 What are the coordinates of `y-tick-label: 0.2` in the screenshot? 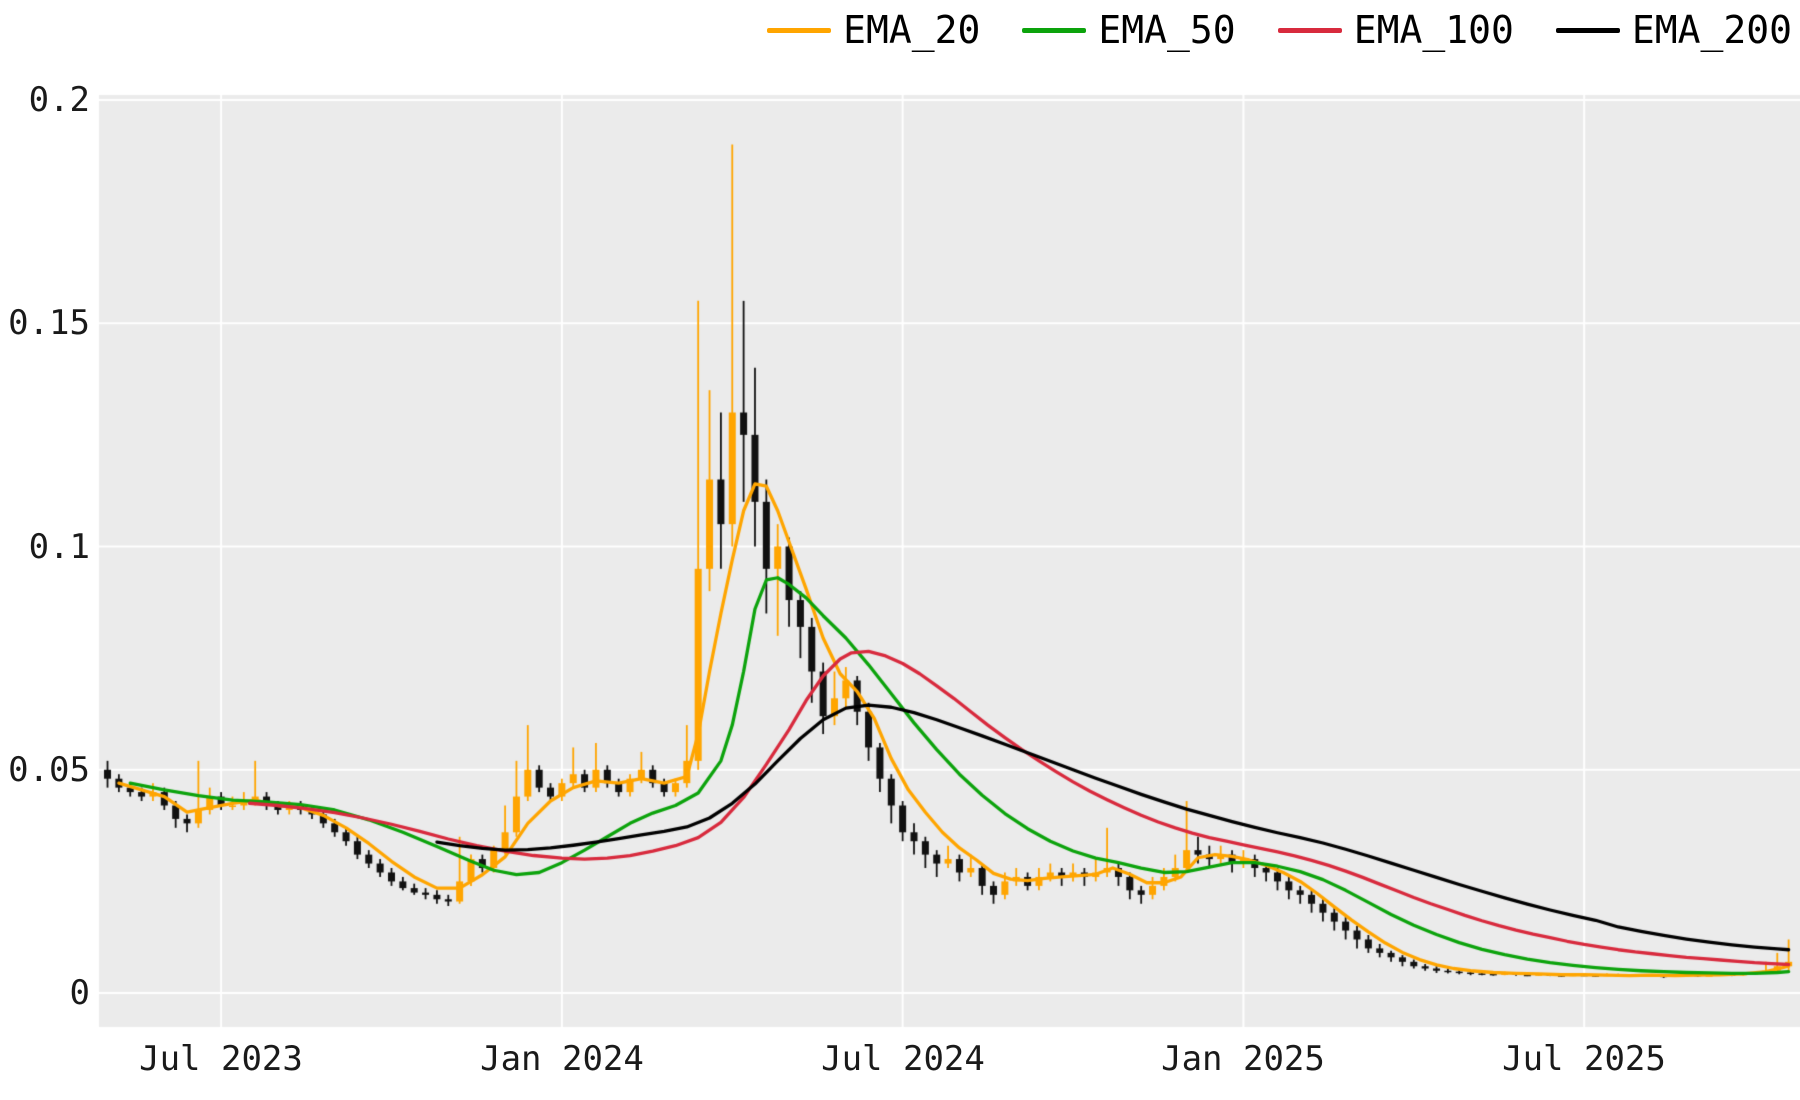 It's located at (59, 100).